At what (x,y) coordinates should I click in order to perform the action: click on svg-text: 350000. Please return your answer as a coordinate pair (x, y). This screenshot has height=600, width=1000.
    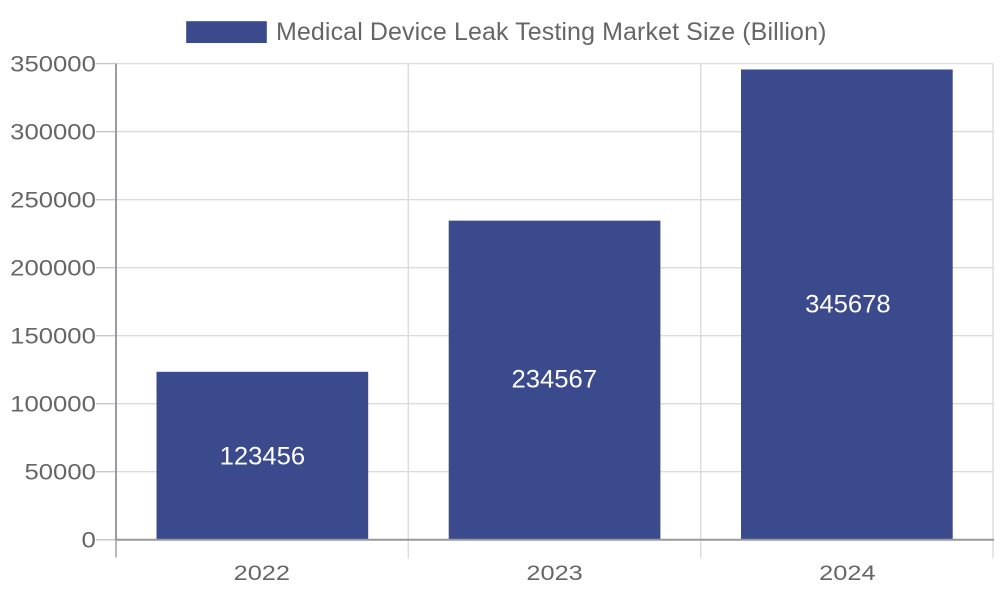
    Looking at the image, I should click on (53, 63).